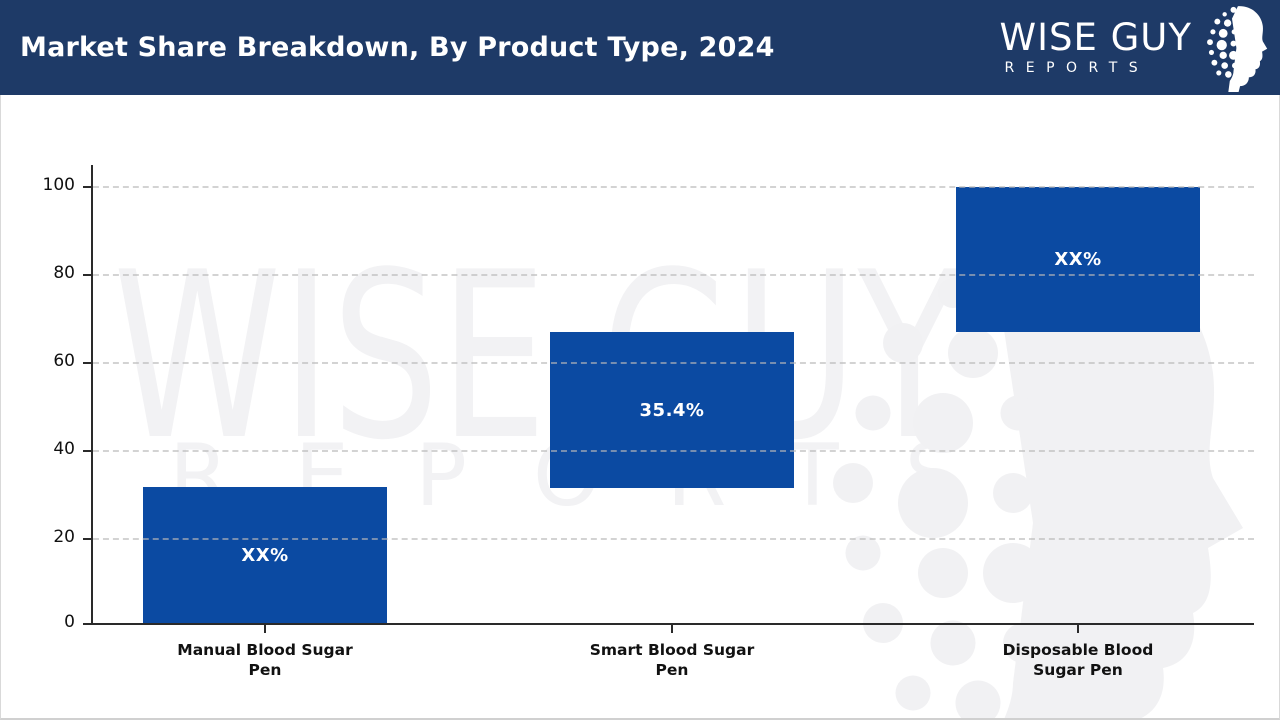 The height and width of the screenshot is (720, 1280). I want to click on bar-disposable-blood-sugar-pen: XX%, so click(1078, 259).